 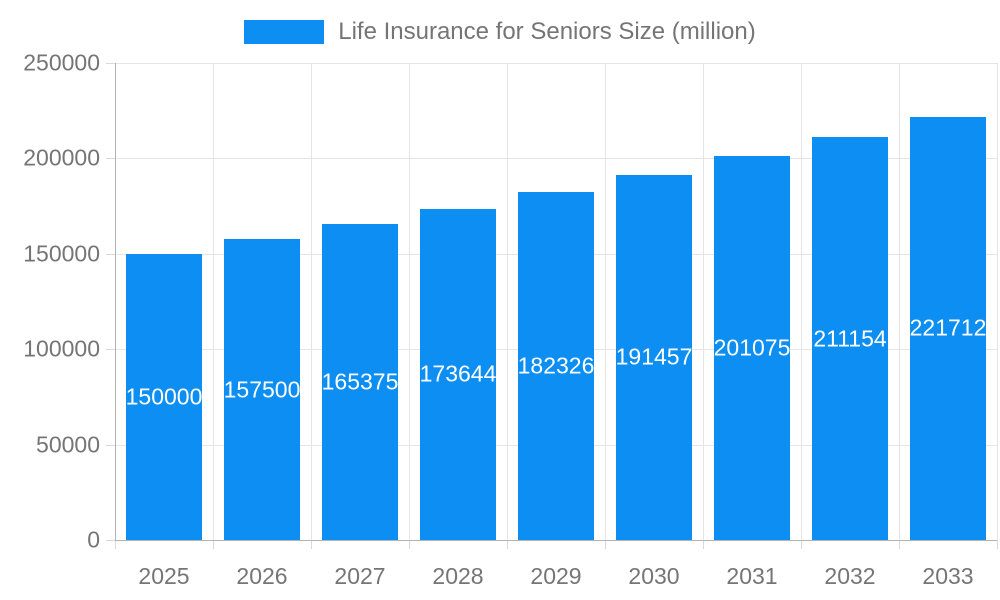 I want to click on y-tick-label: 50000, so click(x=68, y=444).